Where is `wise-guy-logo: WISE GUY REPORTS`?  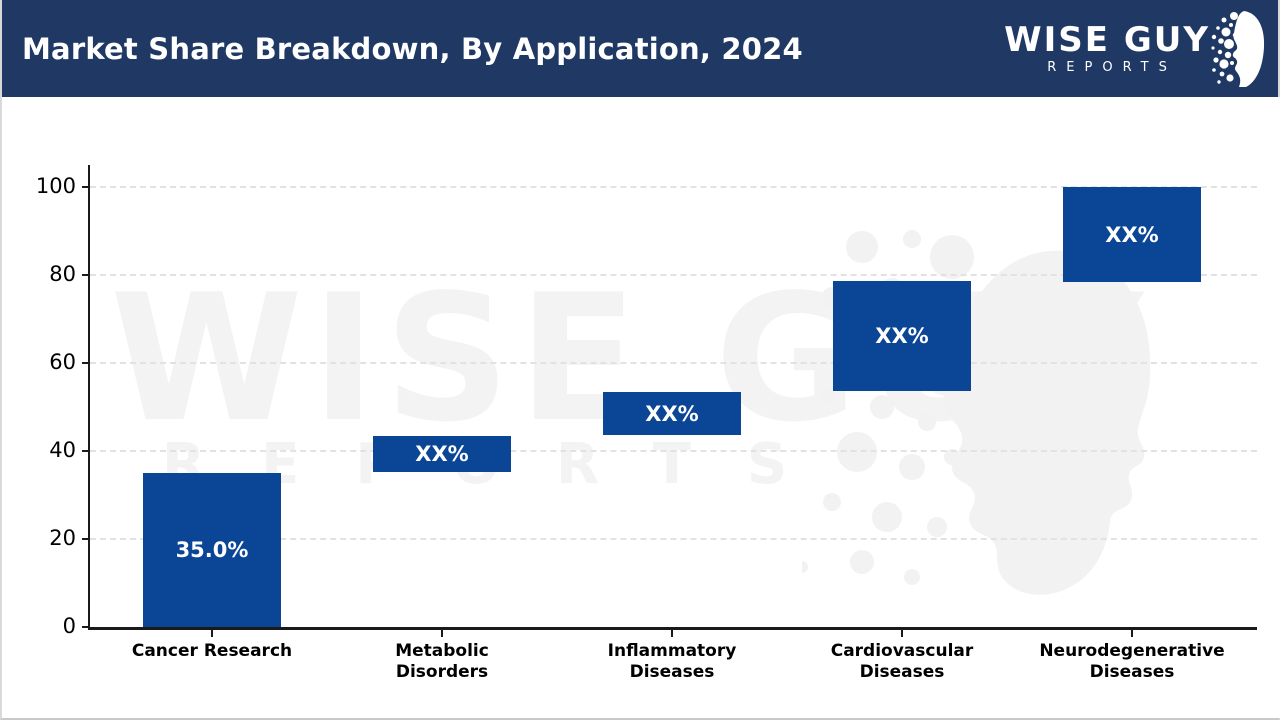
wise-guy-logo: WISE GUY REPORTS is located at coordinates (1141, 49).